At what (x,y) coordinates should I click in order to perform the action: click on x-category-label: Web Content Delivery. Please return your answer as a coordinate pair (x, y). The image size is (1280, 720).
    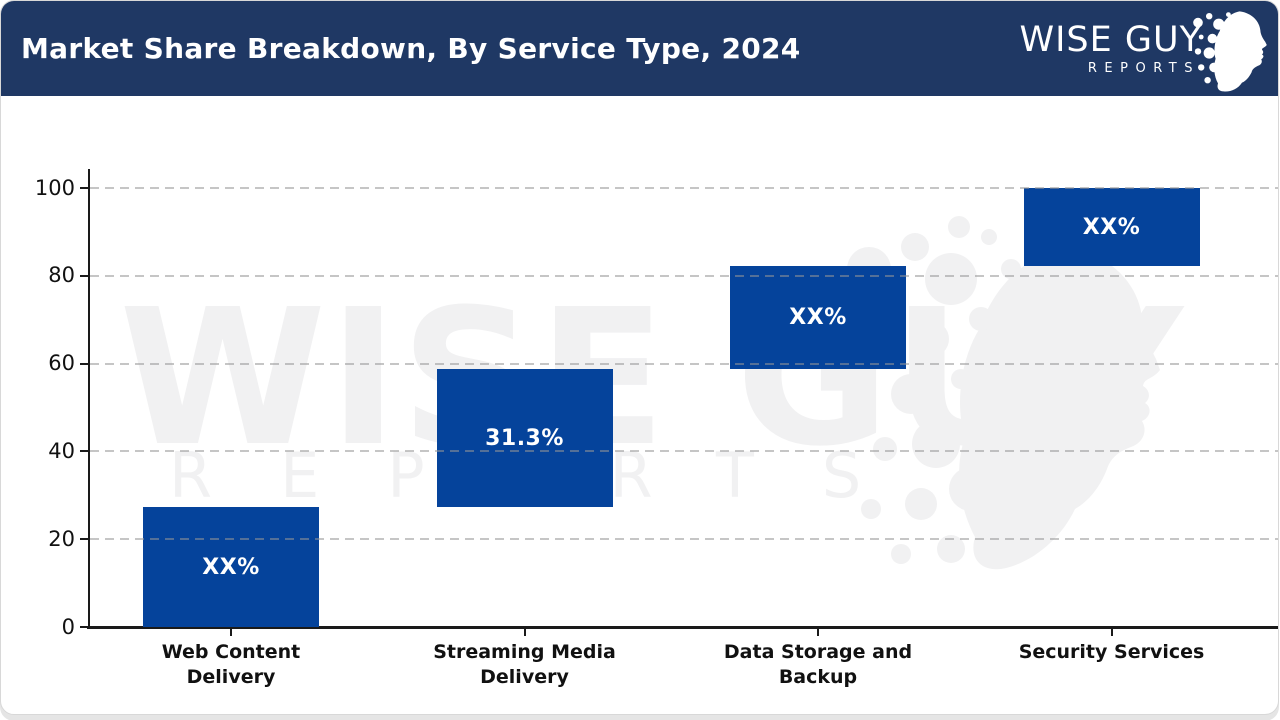
    Looking at the image, I should click on (231, 664).